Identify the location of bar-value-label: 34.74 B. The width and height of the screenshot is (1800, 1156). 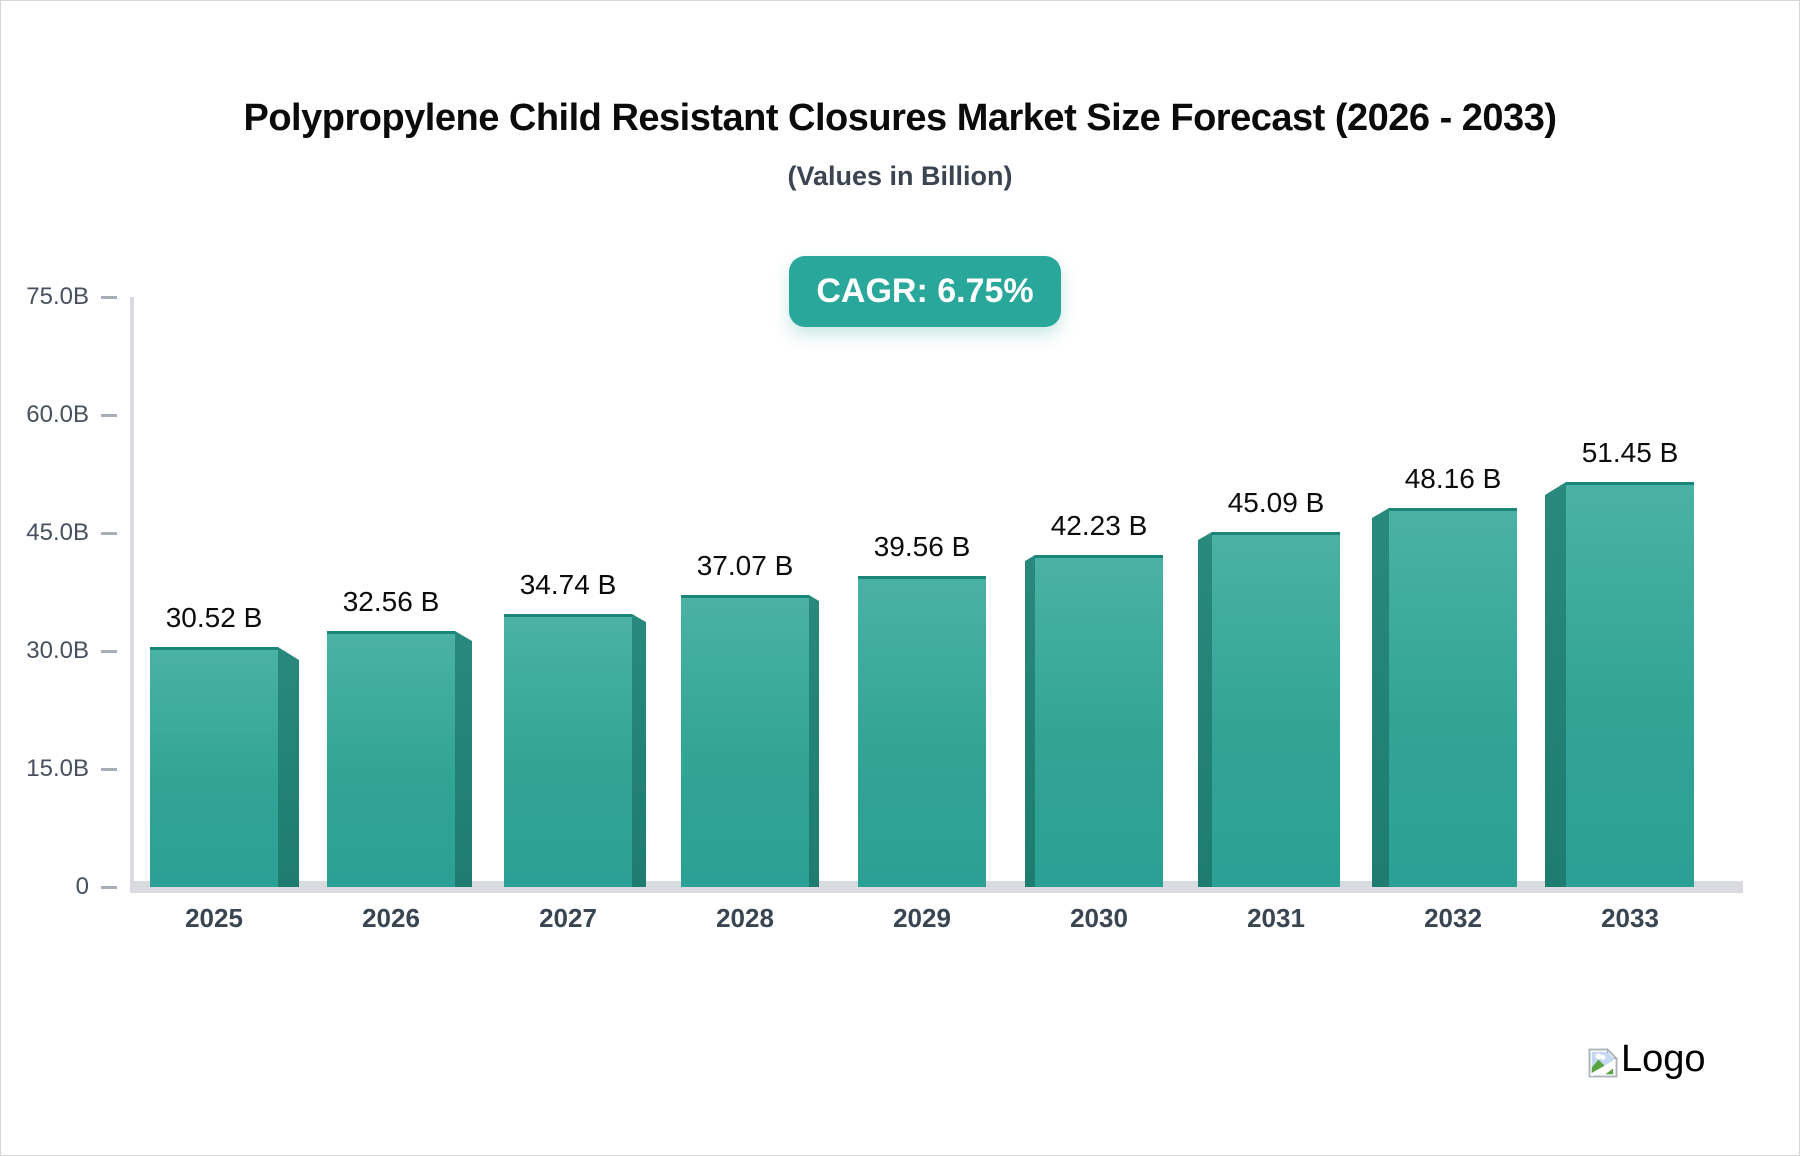
(568, 584).